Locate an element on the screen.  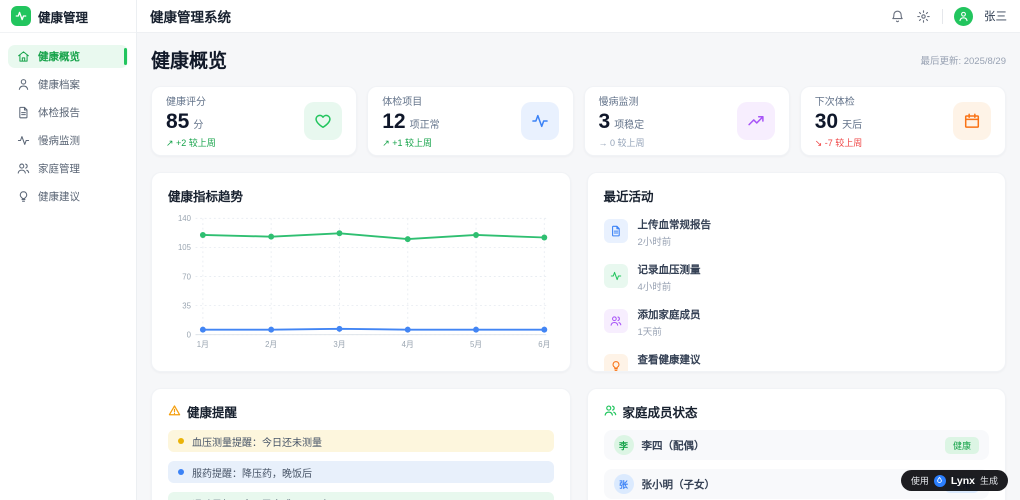
bell-icon is located at coordinates (897, 16).